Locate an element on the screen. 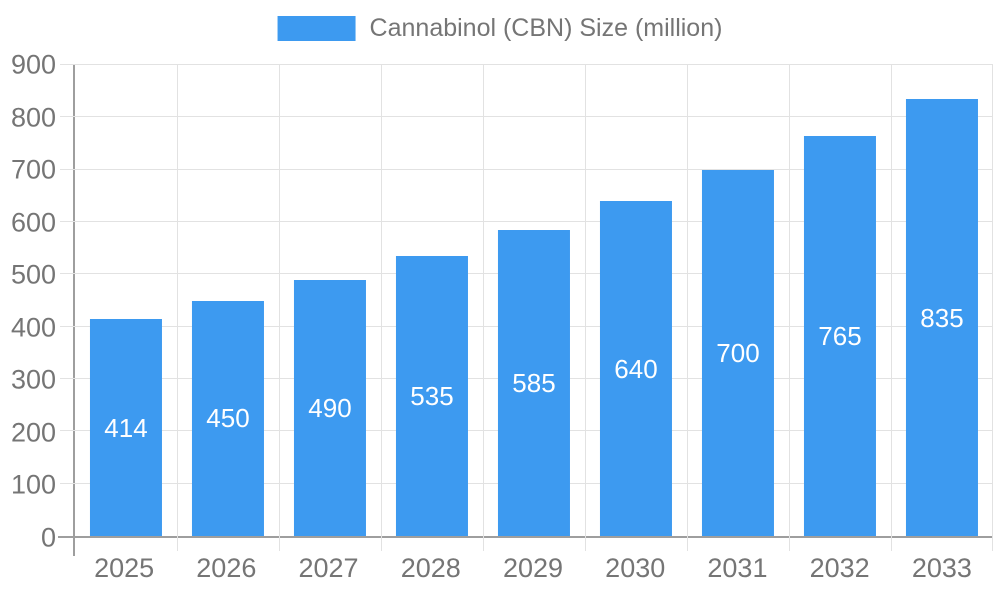  bar-2029: 585 is located at coordinates (534, 382).